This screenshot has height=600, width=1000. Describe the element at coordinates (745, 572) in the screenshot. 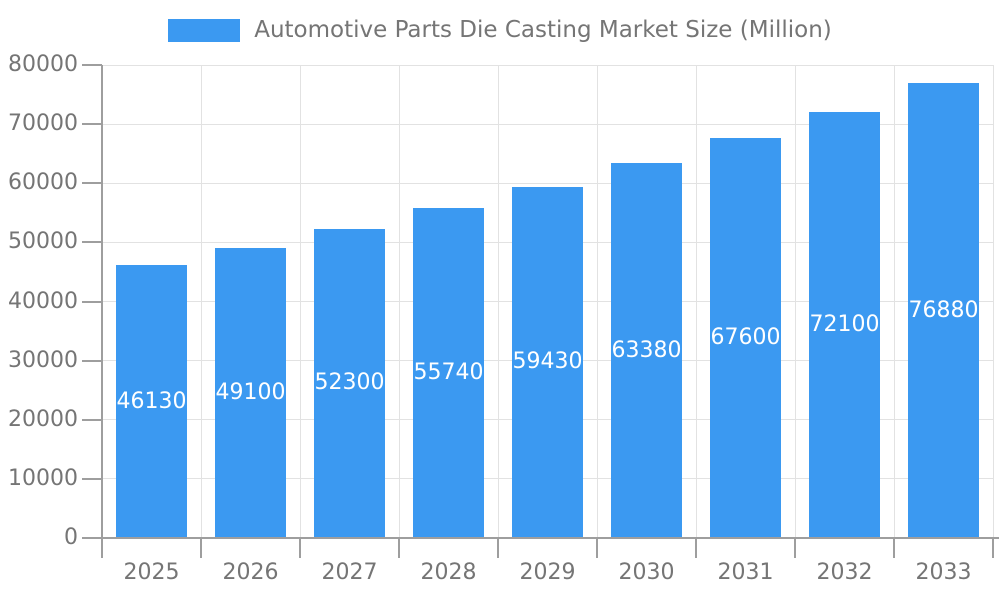

I see `x-tick-label: 2031` at that location.